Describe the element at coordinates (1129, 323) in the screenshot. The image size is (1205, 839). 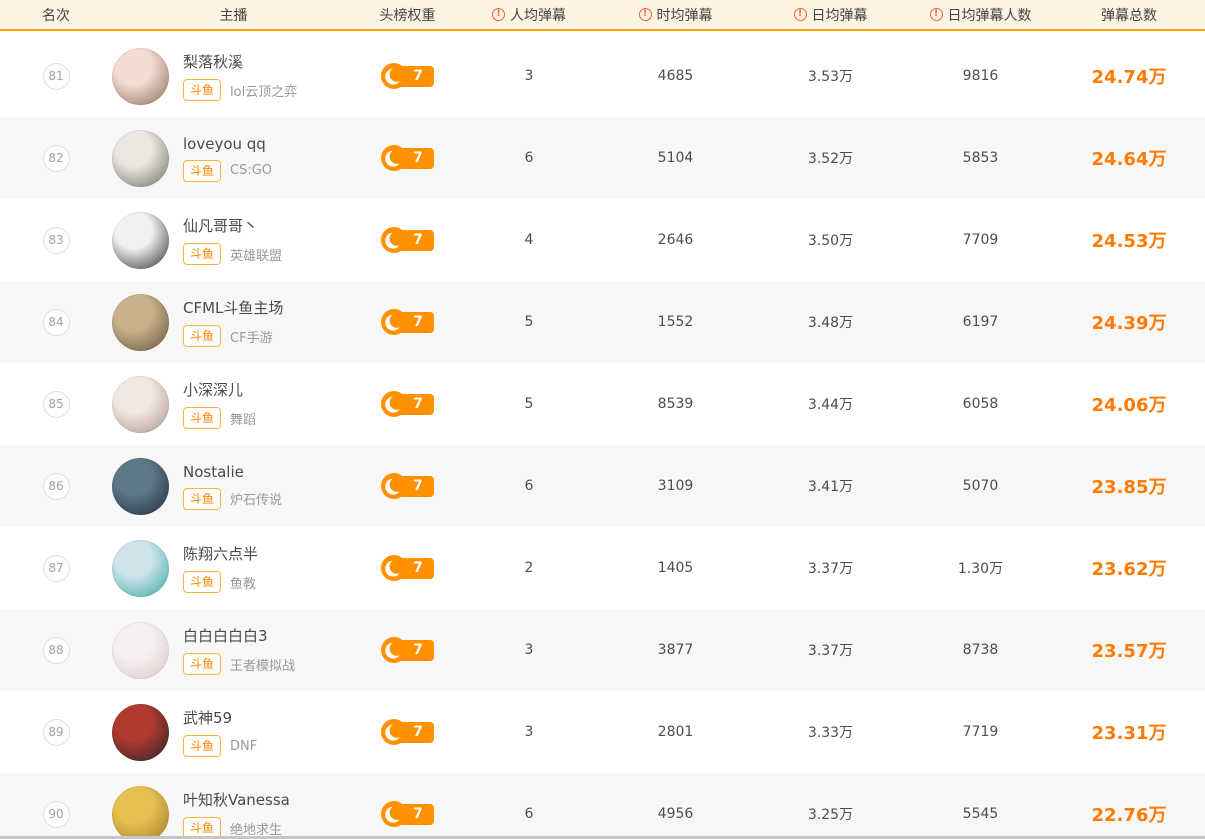
I see `total-danmaku-cell: 24.39万` at that location.